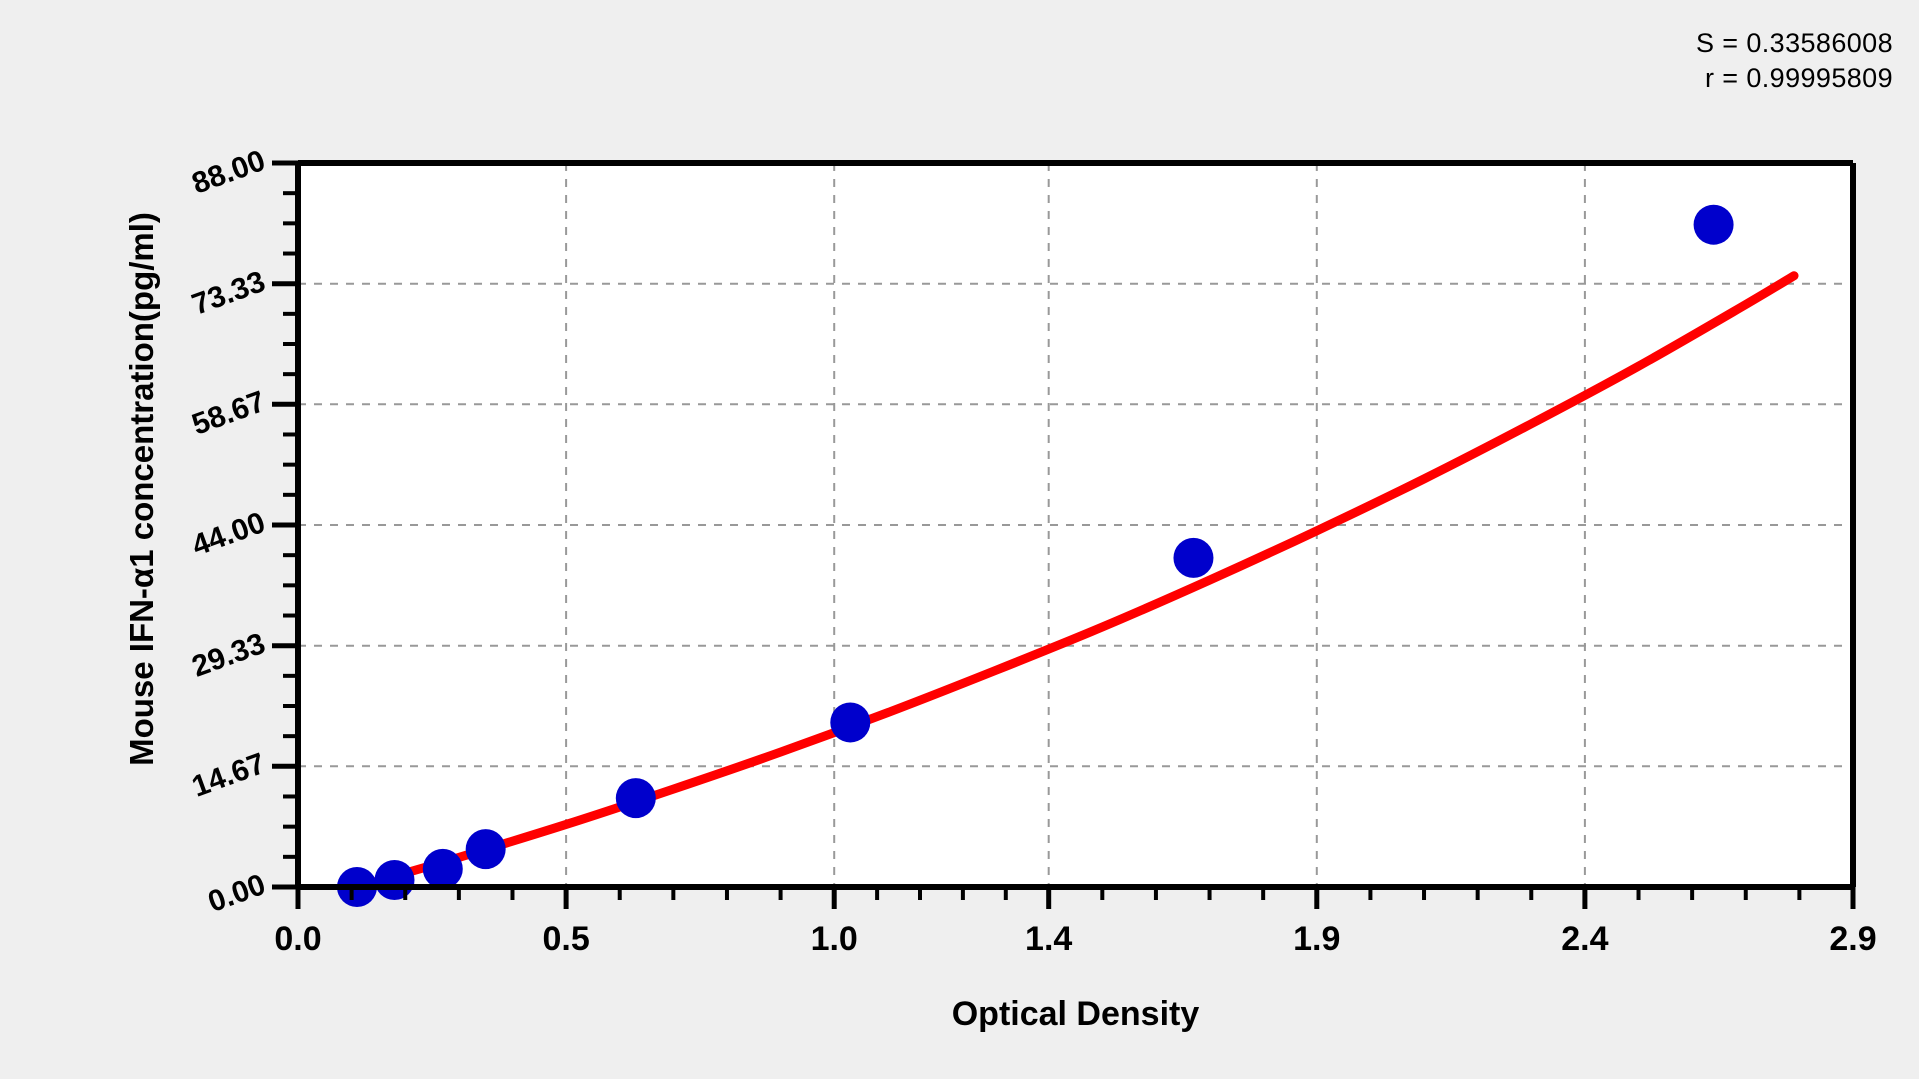 The width and height of the screenshot is (1919, 1079). What do you see at coordinates (1853, 939) in the screenshot?
I see `x-tick-label: 2.9` at bounding box center [1853, 939].